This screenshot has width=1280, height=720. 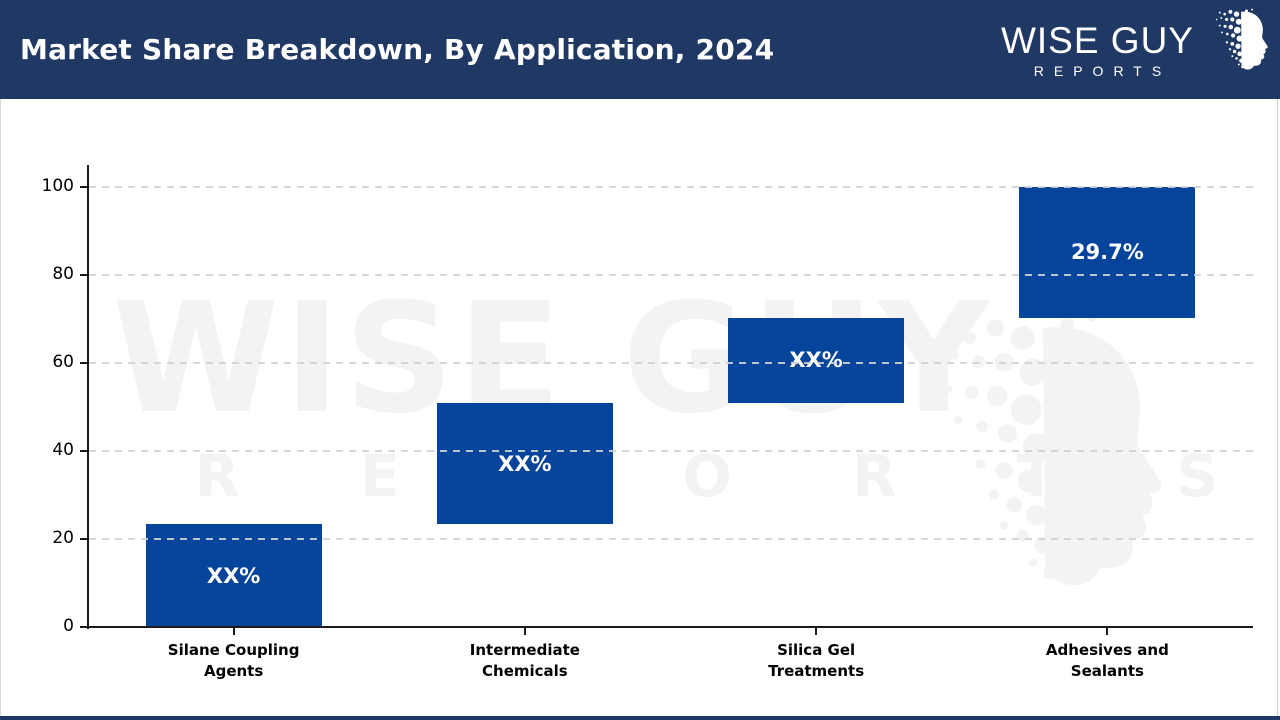 What do you see at coordinates (1102, 70) in the screenshot?
I see `brand-subname: REPORTS` at bounding box center [1102, 70].